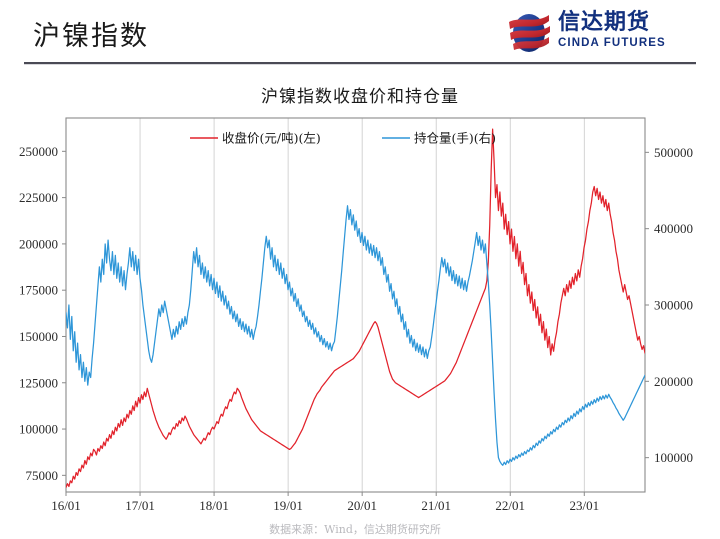  Describe the element at coordinates (673, 152) in the screenshot. I see `right-axis-tick-label: 500000` at that location.